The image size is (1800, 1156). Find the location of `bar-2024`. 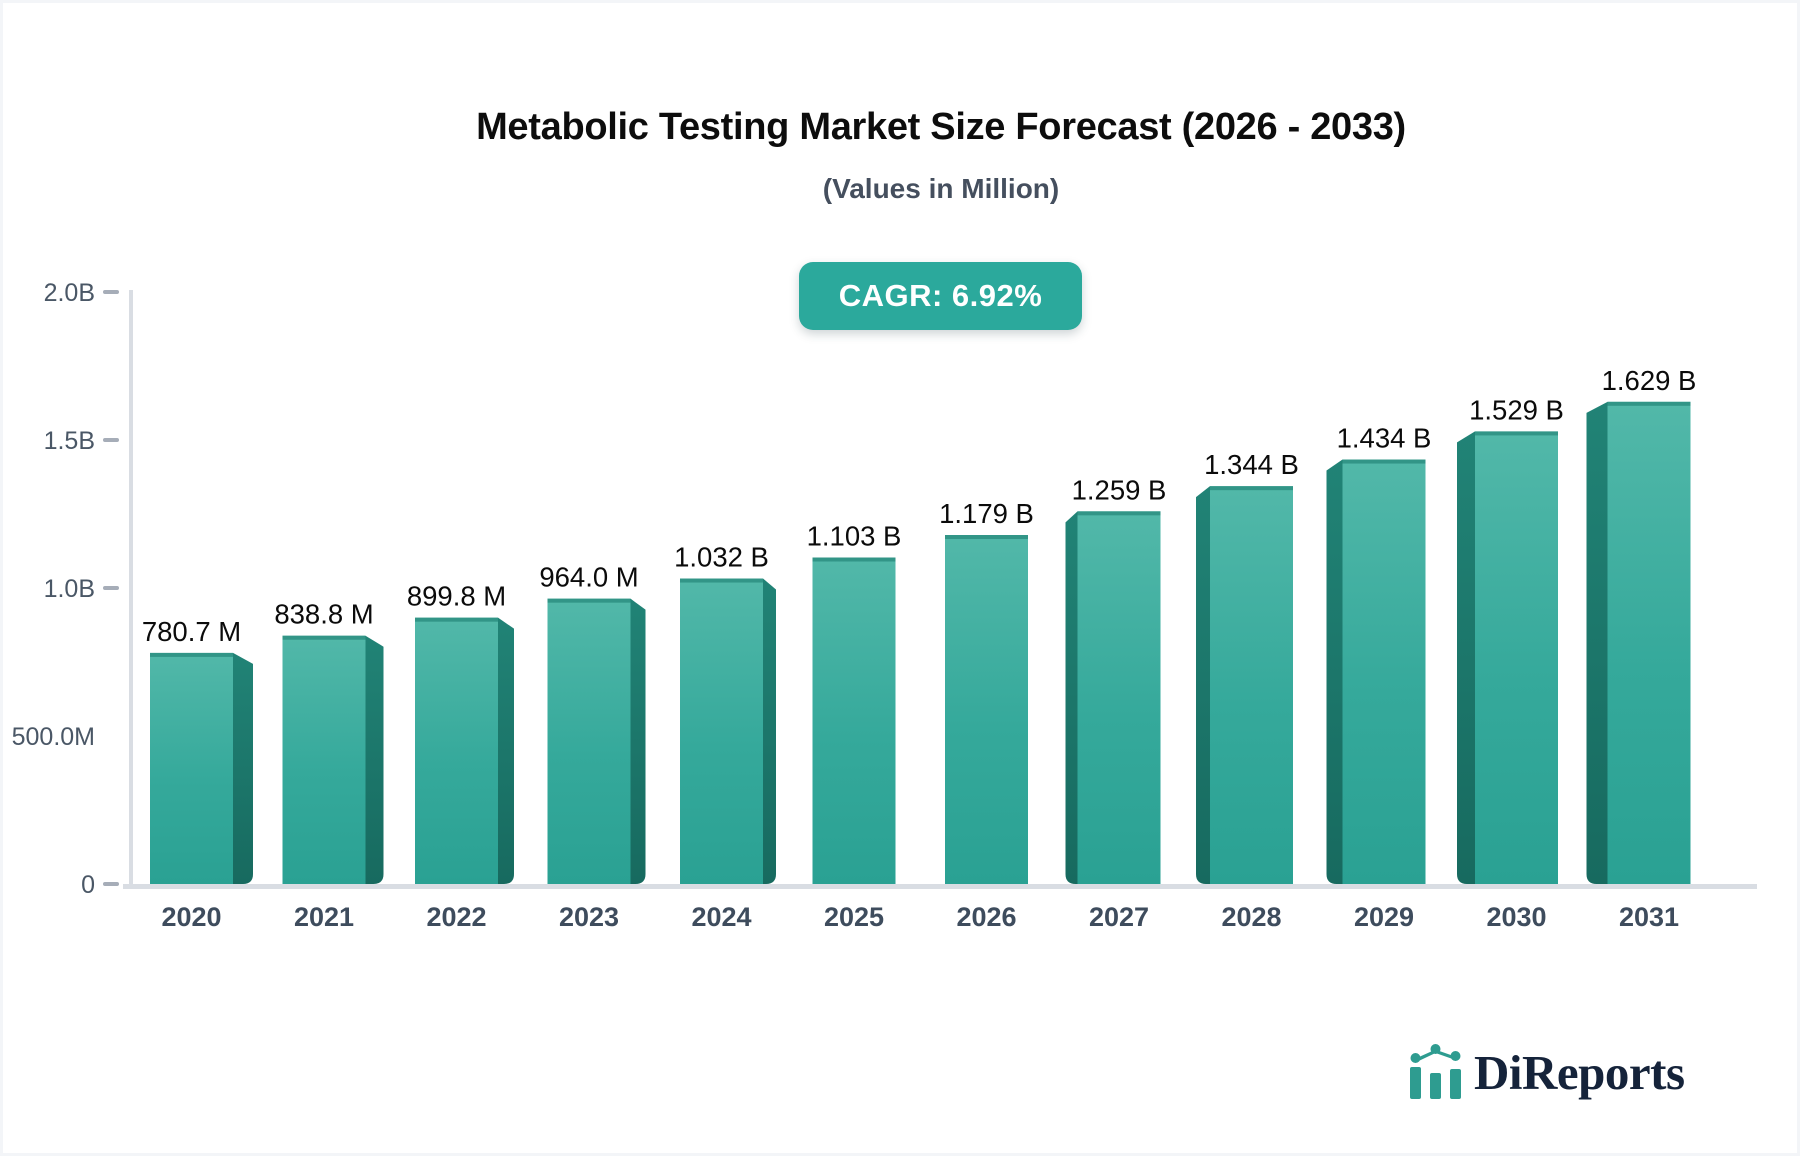

bar-2024 is located at coordinates (721, 731).